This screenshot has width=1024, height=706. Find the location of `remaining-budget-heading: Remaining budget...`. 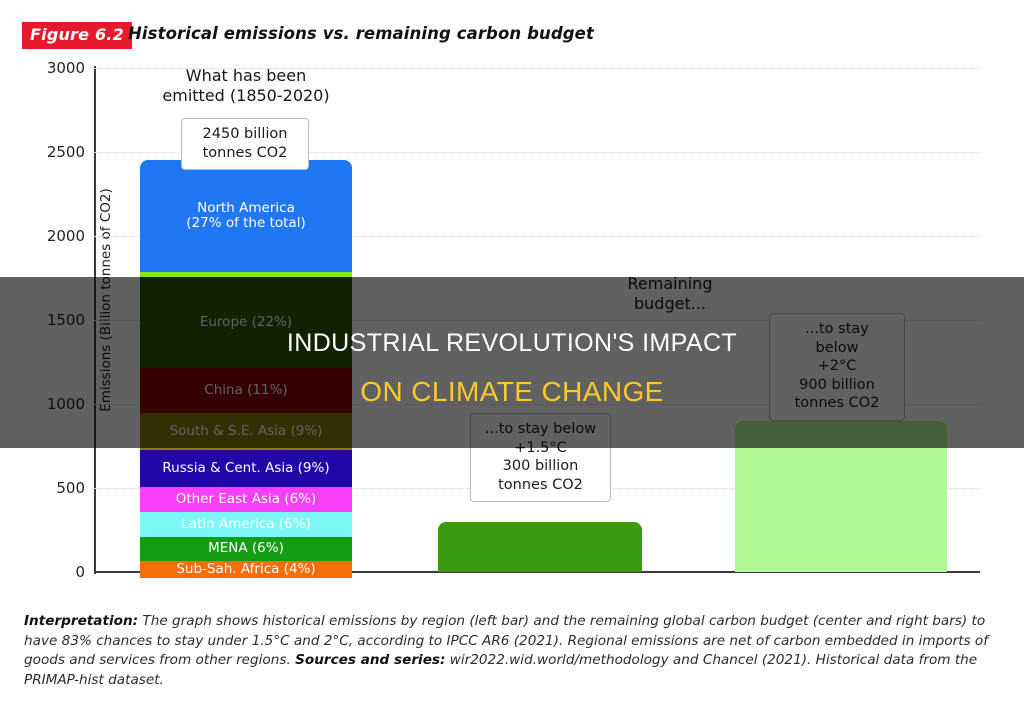

remaining-budget-heading: Remaining budget... is located at coordinates (670, 293).